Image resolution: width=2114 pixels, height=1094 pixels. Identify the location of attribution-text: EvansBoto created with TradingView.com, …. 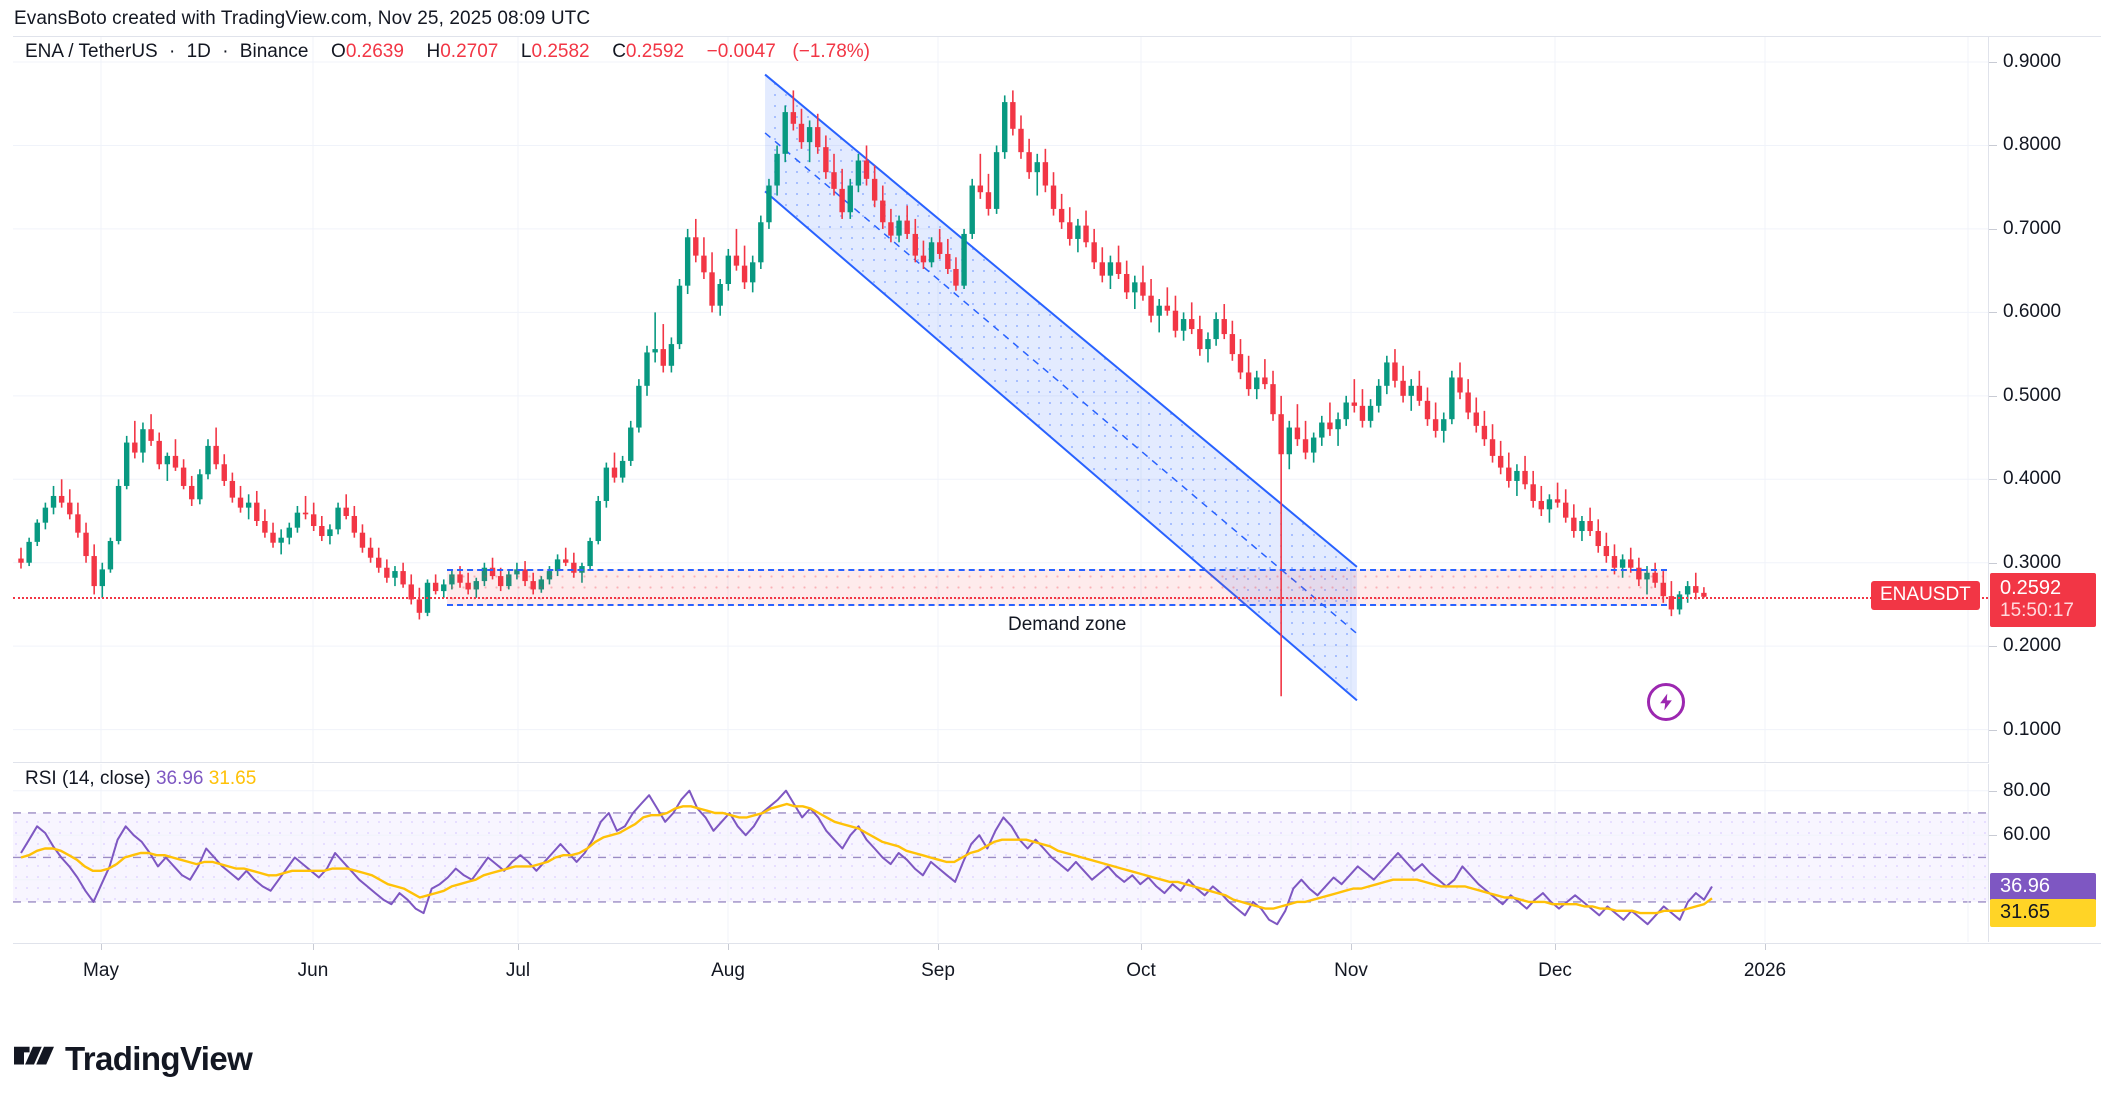
(302, 18).